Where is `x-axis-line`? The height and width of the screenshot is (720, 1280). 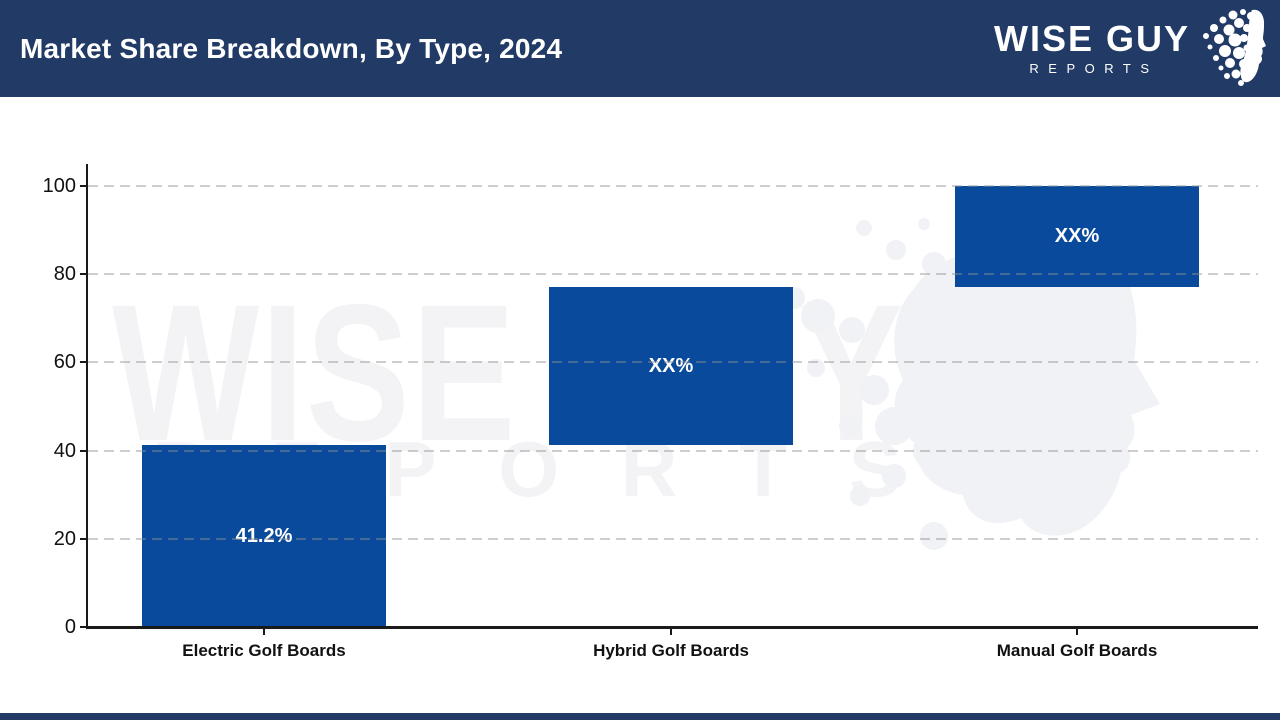 x-axis-line is located at coordinates (672, 627).